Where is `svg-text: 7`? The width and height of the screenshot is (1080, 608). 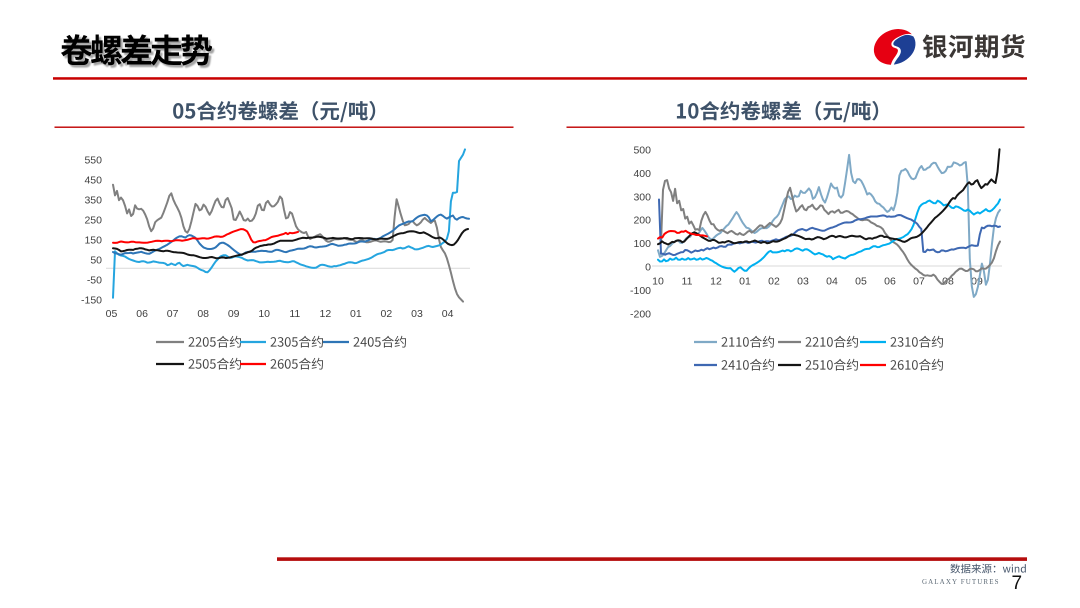 svg-text: 7 is located at coordinates (1017, 583).